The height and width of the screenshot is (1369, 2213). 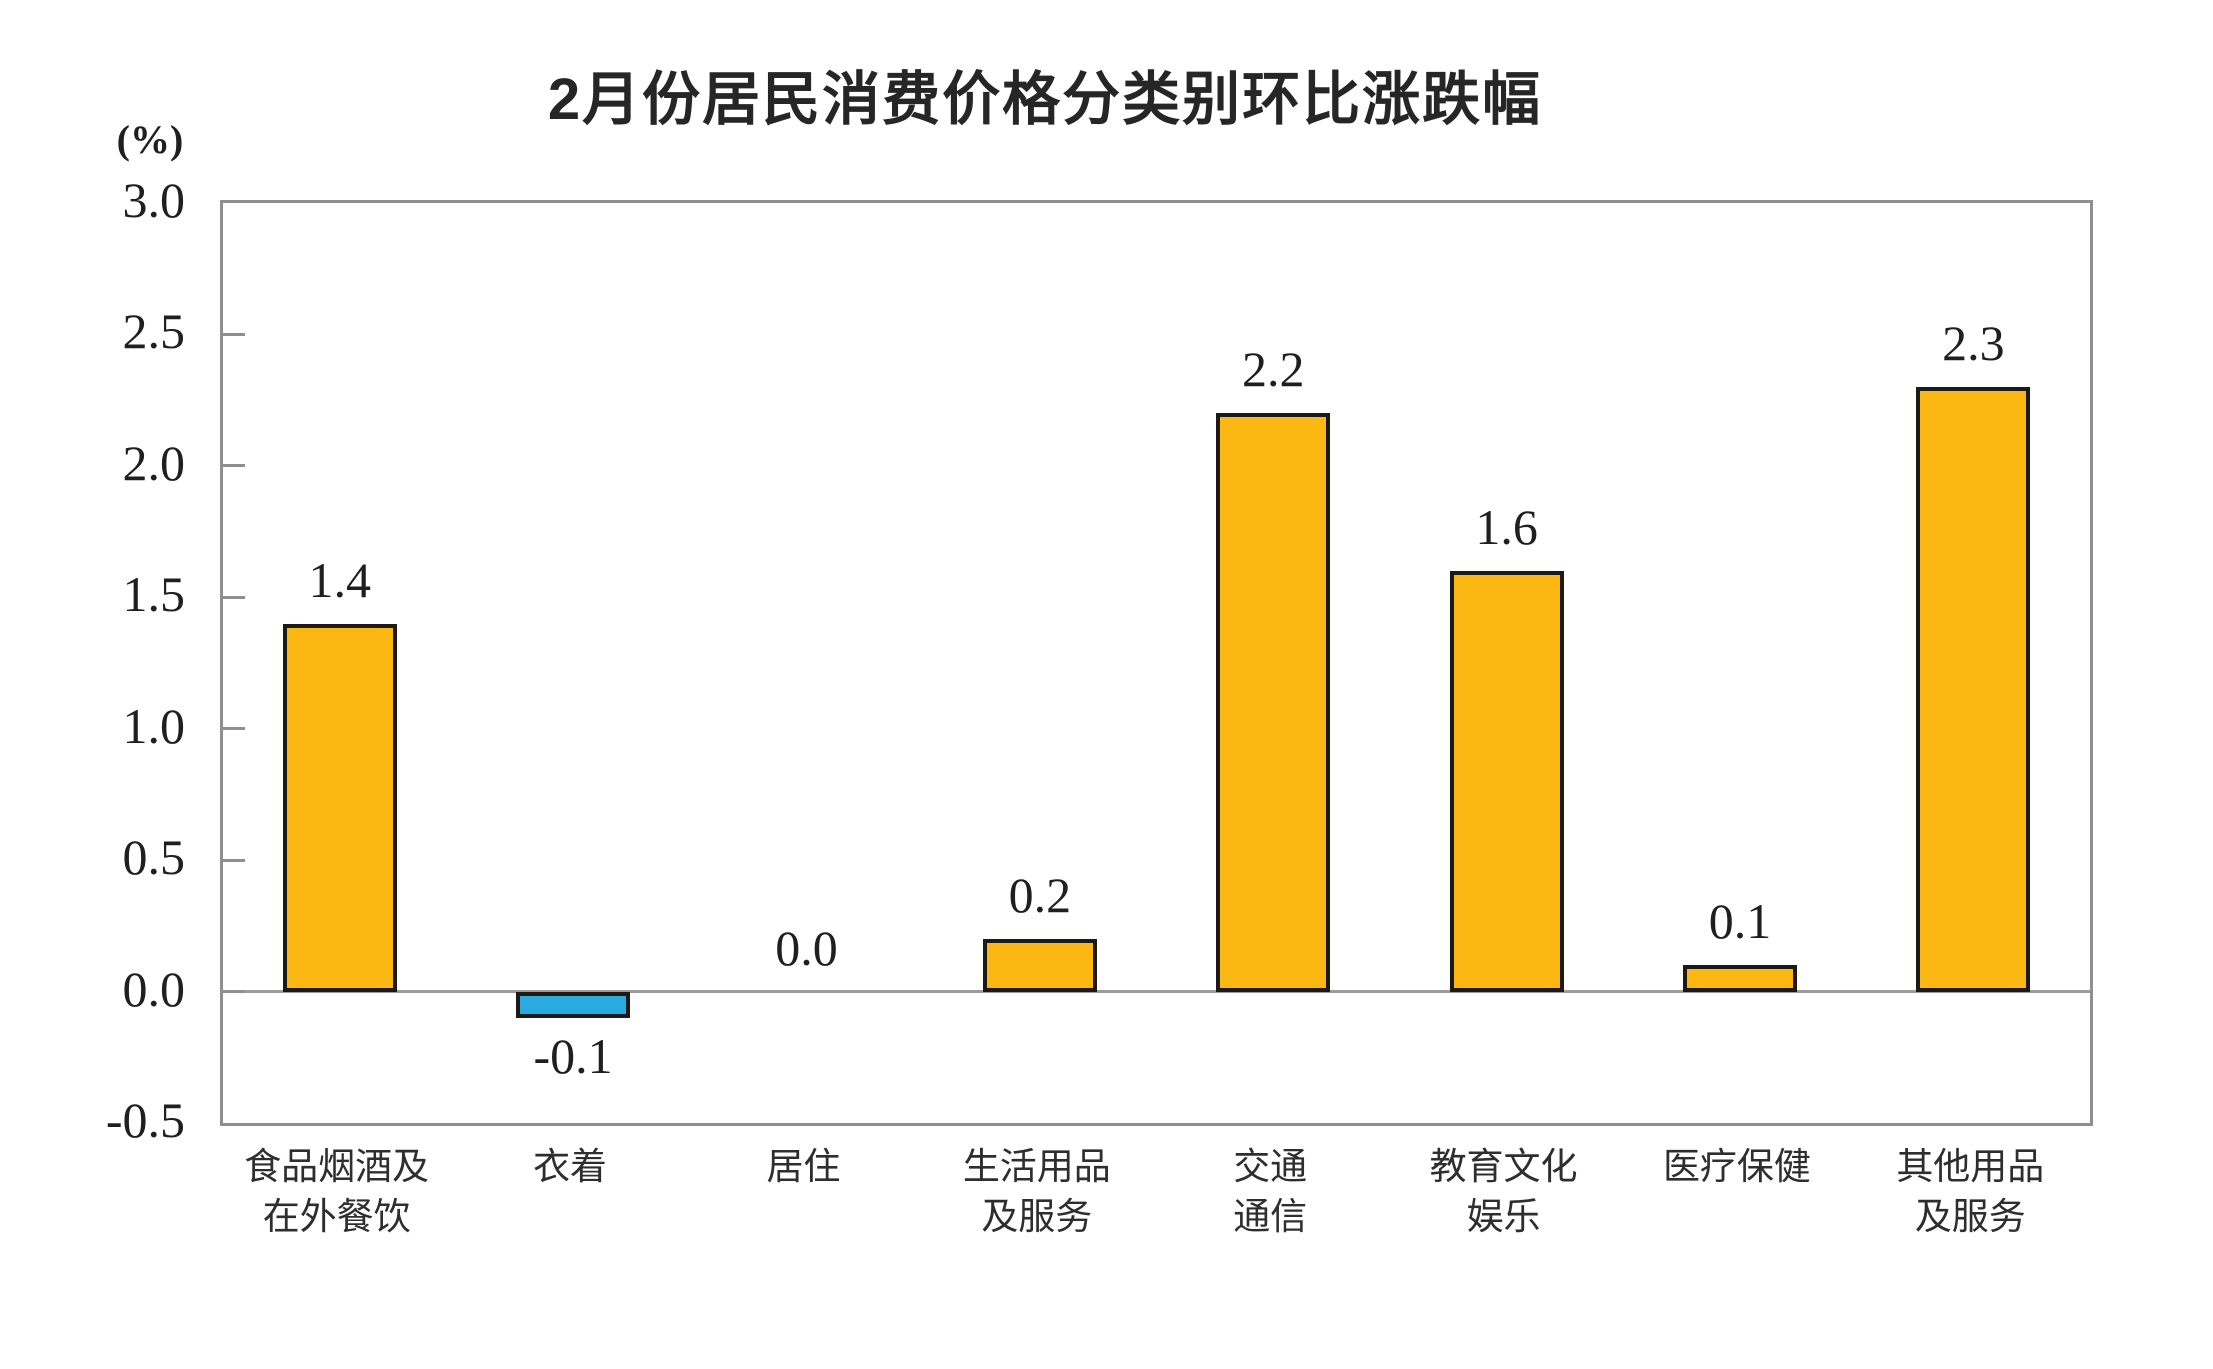 I want to click on y-axis-unit-label: (%), so click(x=150, y=139).